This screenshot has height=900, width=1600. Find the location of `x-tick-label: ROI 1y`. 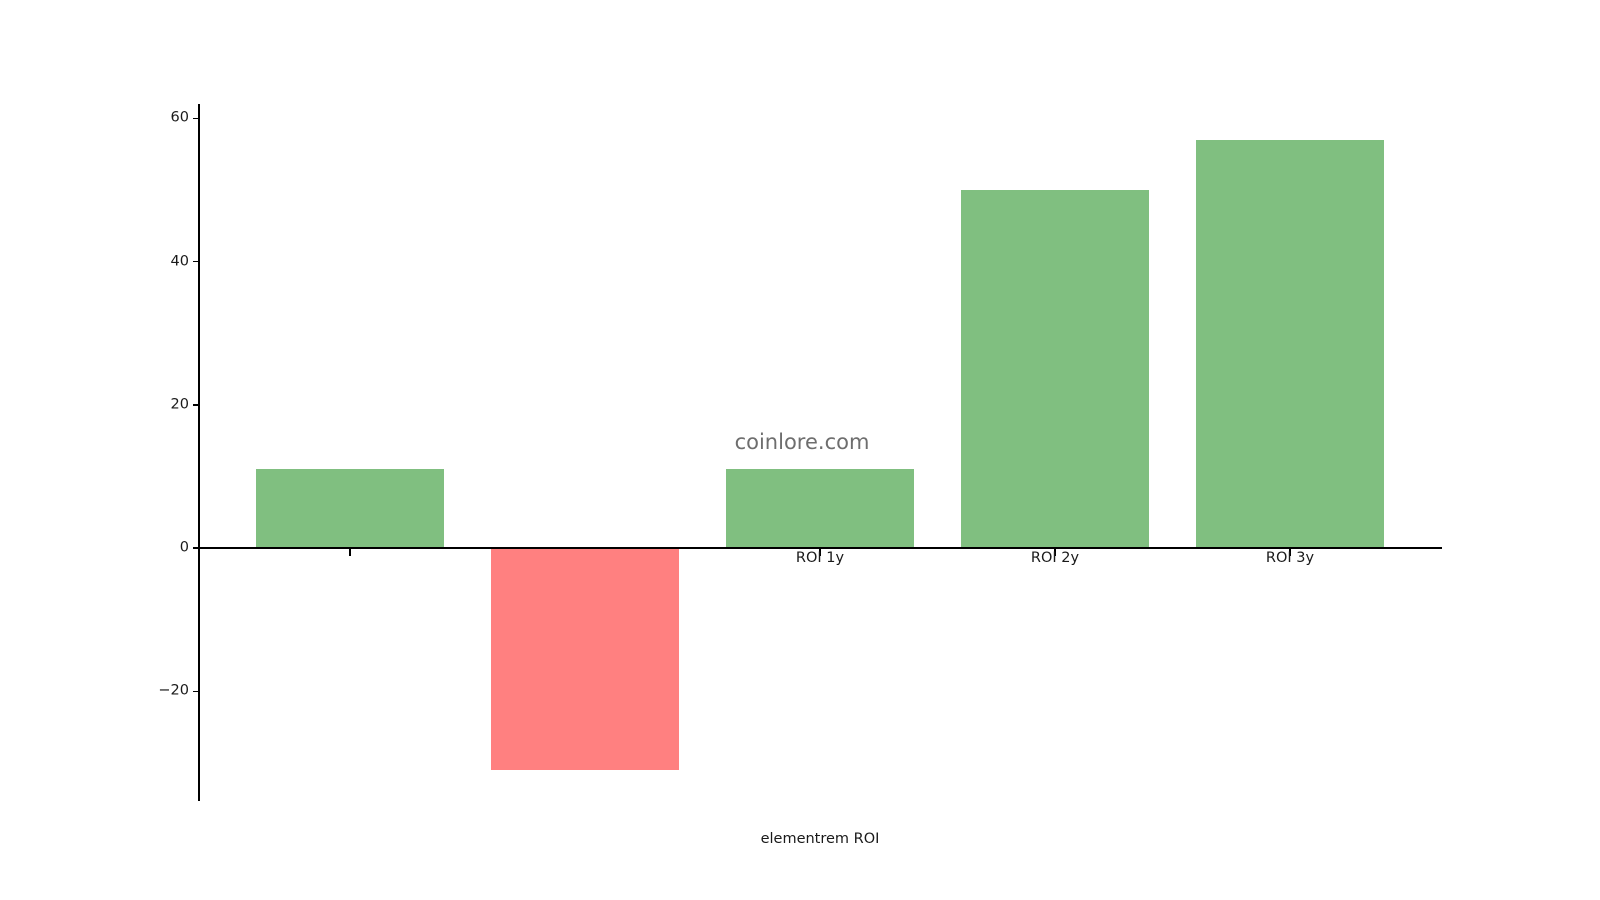

x-tick-label: ROI 1y is located at coordinates (820, 558).